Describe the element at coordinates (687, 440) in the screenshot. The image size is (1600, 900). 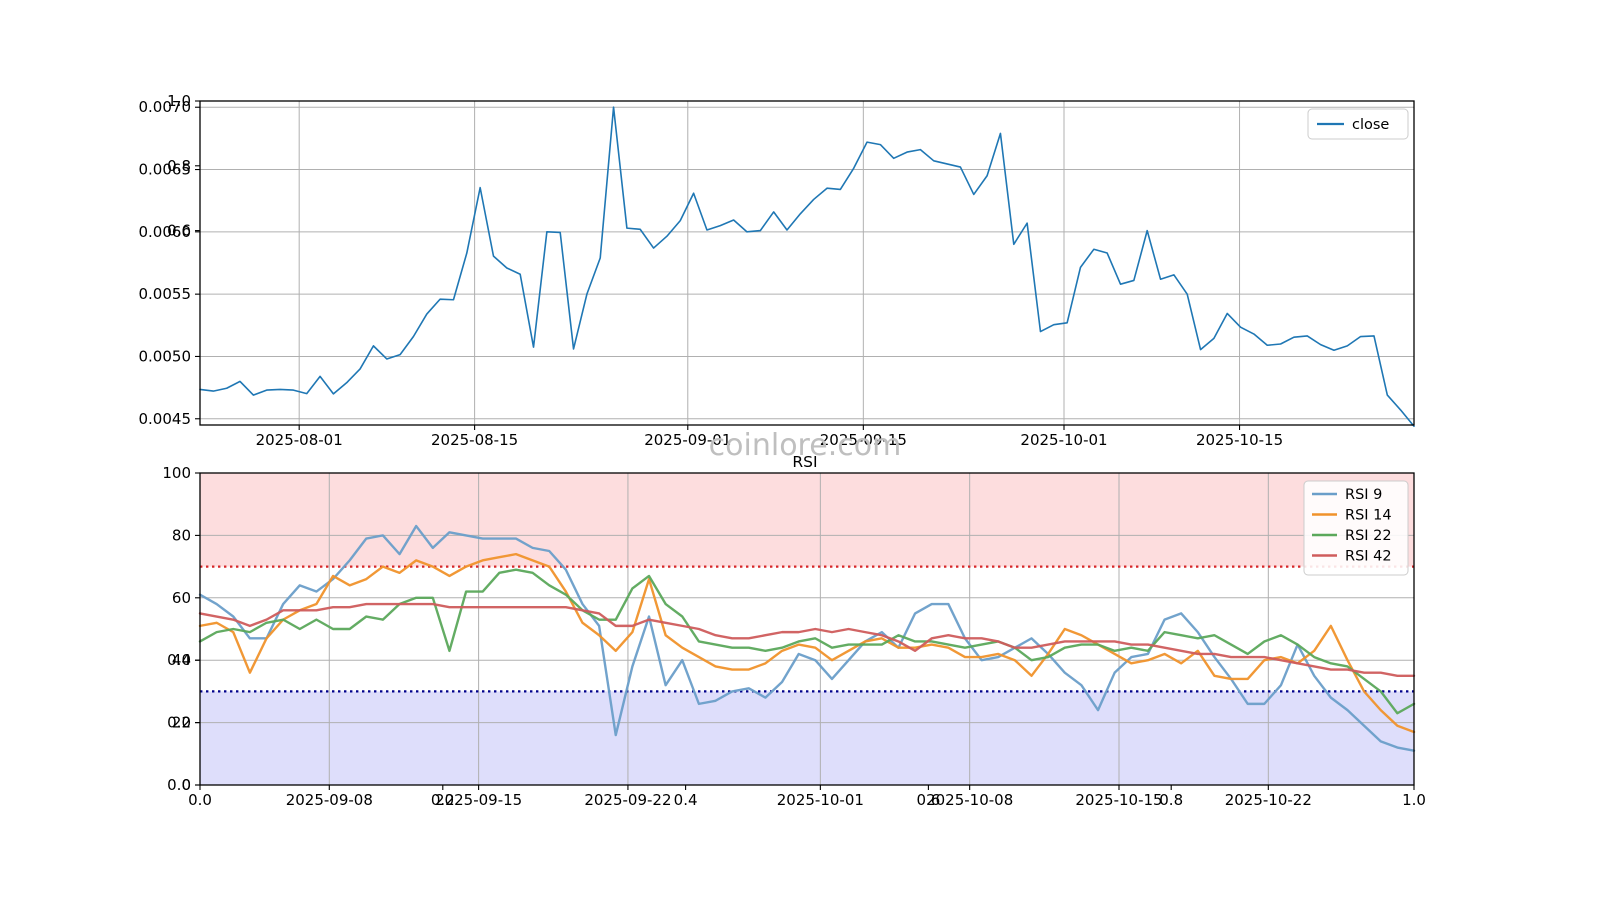
I see `price-x-tick-label: 2025-09-01` at that location.